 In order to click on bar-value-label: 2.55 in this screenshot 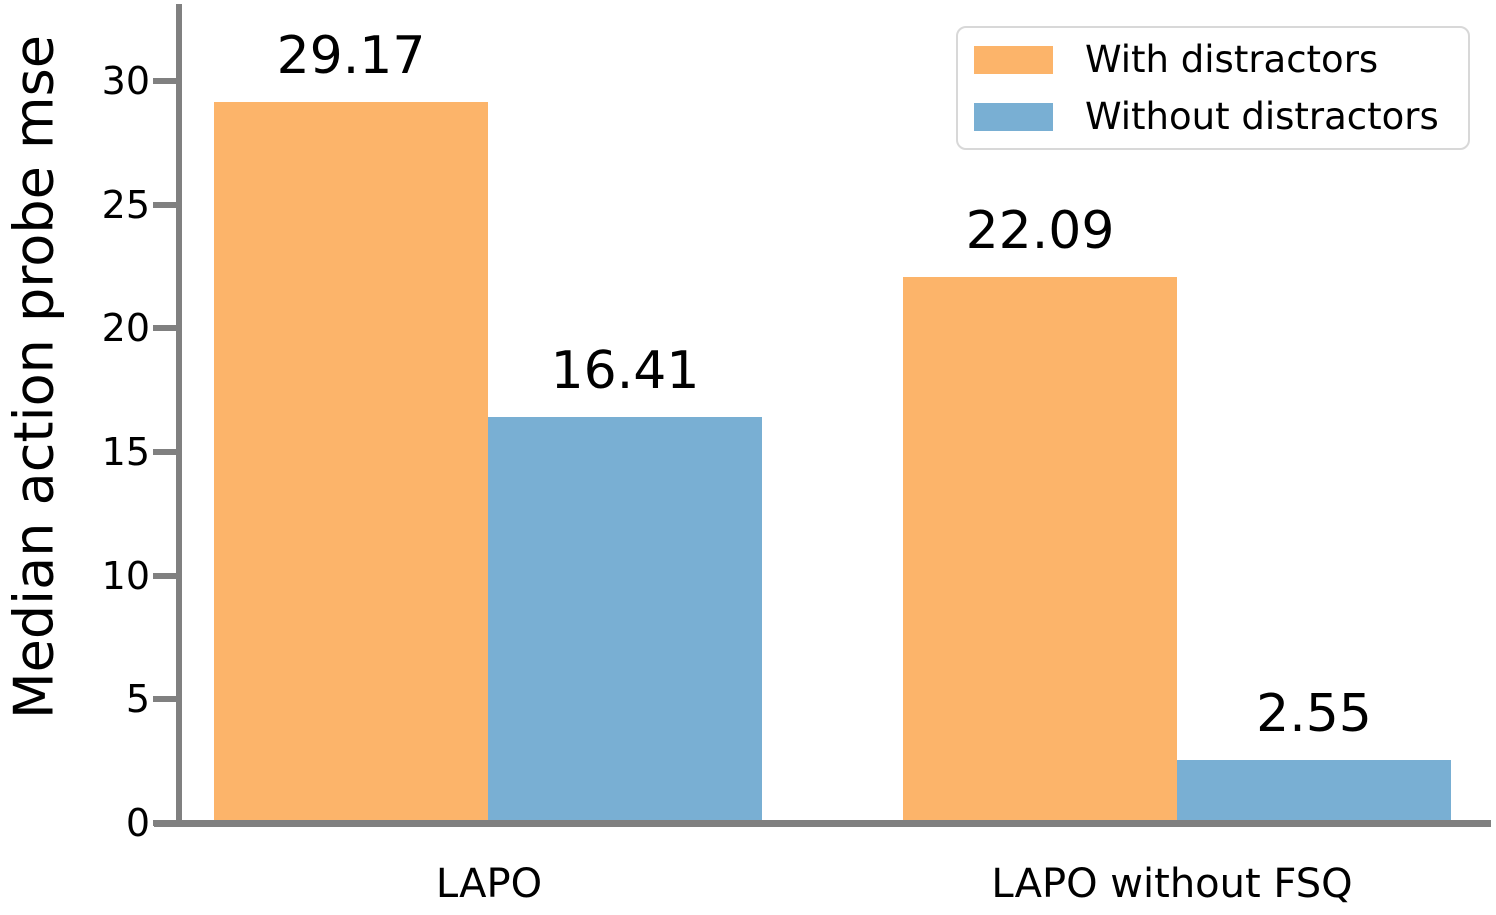, I will do `click(1314, 714)`.